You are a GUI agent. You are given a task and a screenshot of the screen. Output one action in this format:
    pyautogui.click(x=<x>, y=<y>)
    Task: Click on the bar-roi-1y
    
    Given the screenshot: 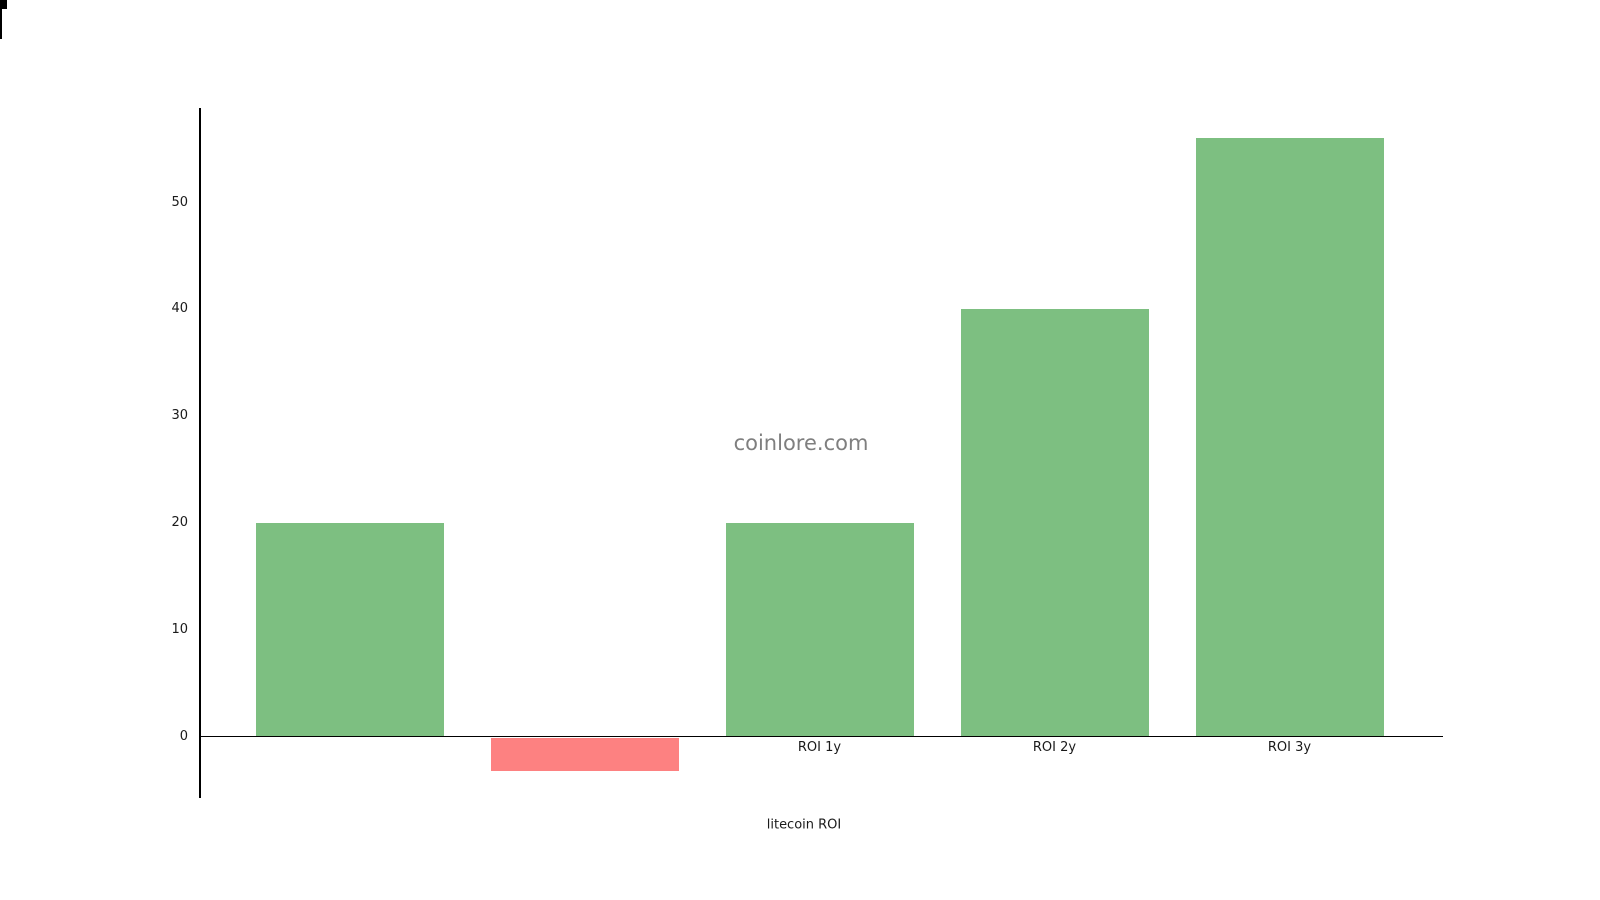 What is the action you would take?
    pyautogui.click(x=819, y=629)
    